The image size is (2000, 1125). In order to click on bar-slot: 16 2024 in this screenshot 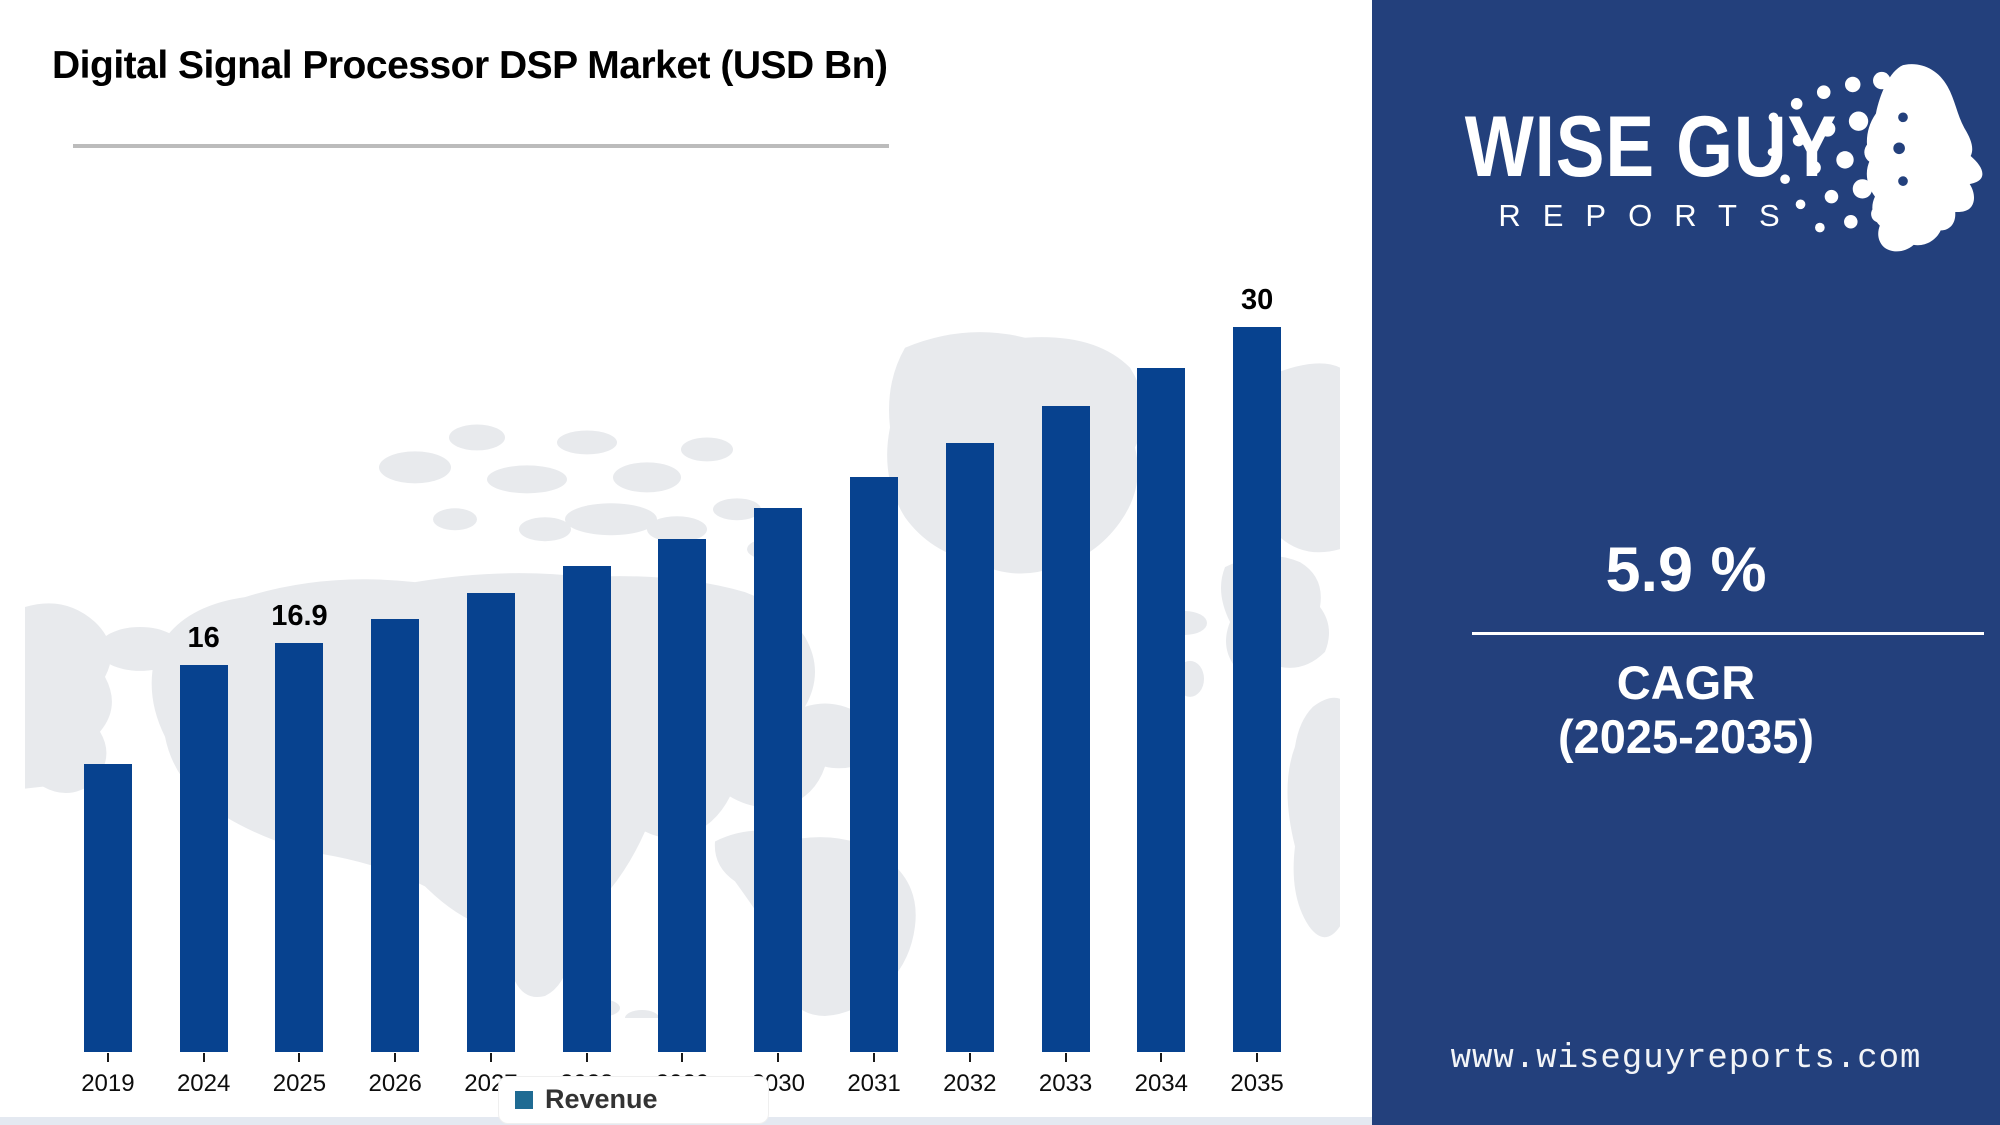, I will do `click(204, 669)`.